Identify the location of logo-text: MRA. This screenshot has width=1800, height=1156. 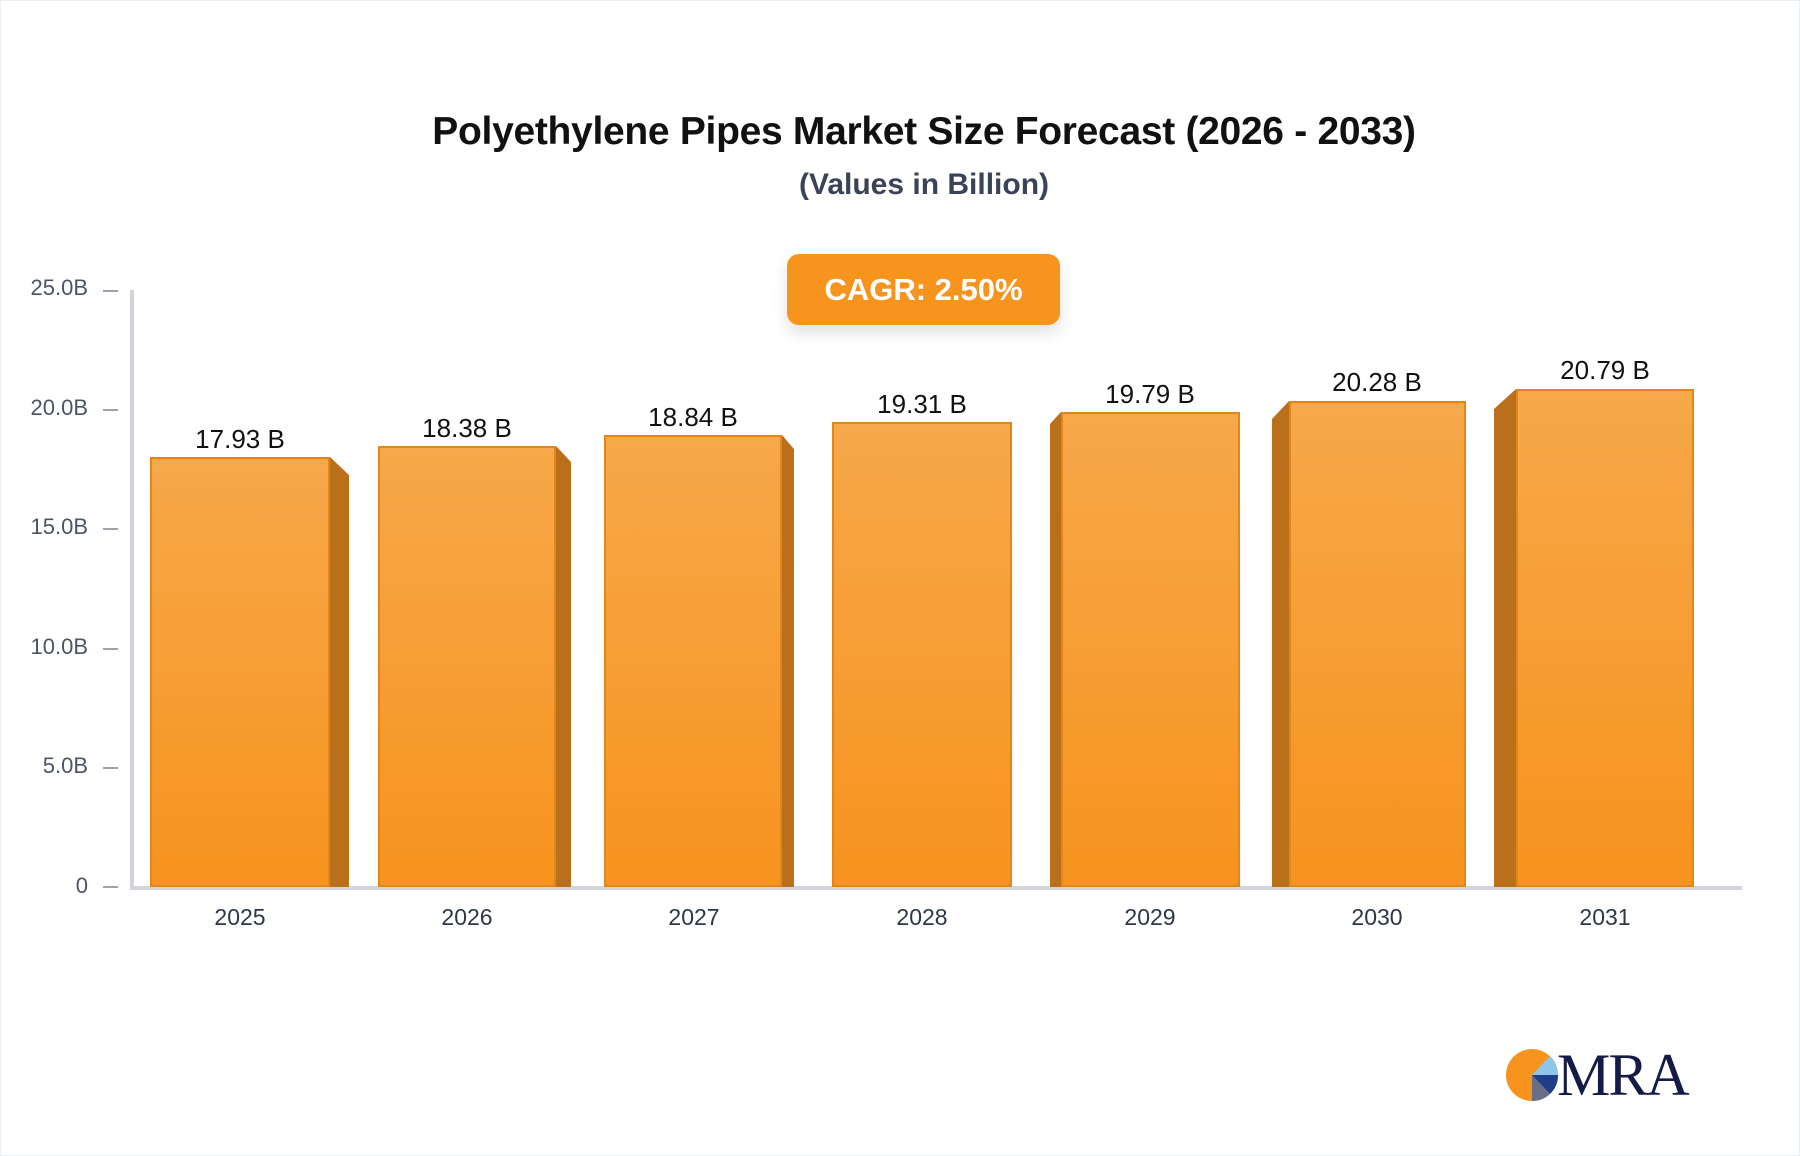
(1623, 1075).